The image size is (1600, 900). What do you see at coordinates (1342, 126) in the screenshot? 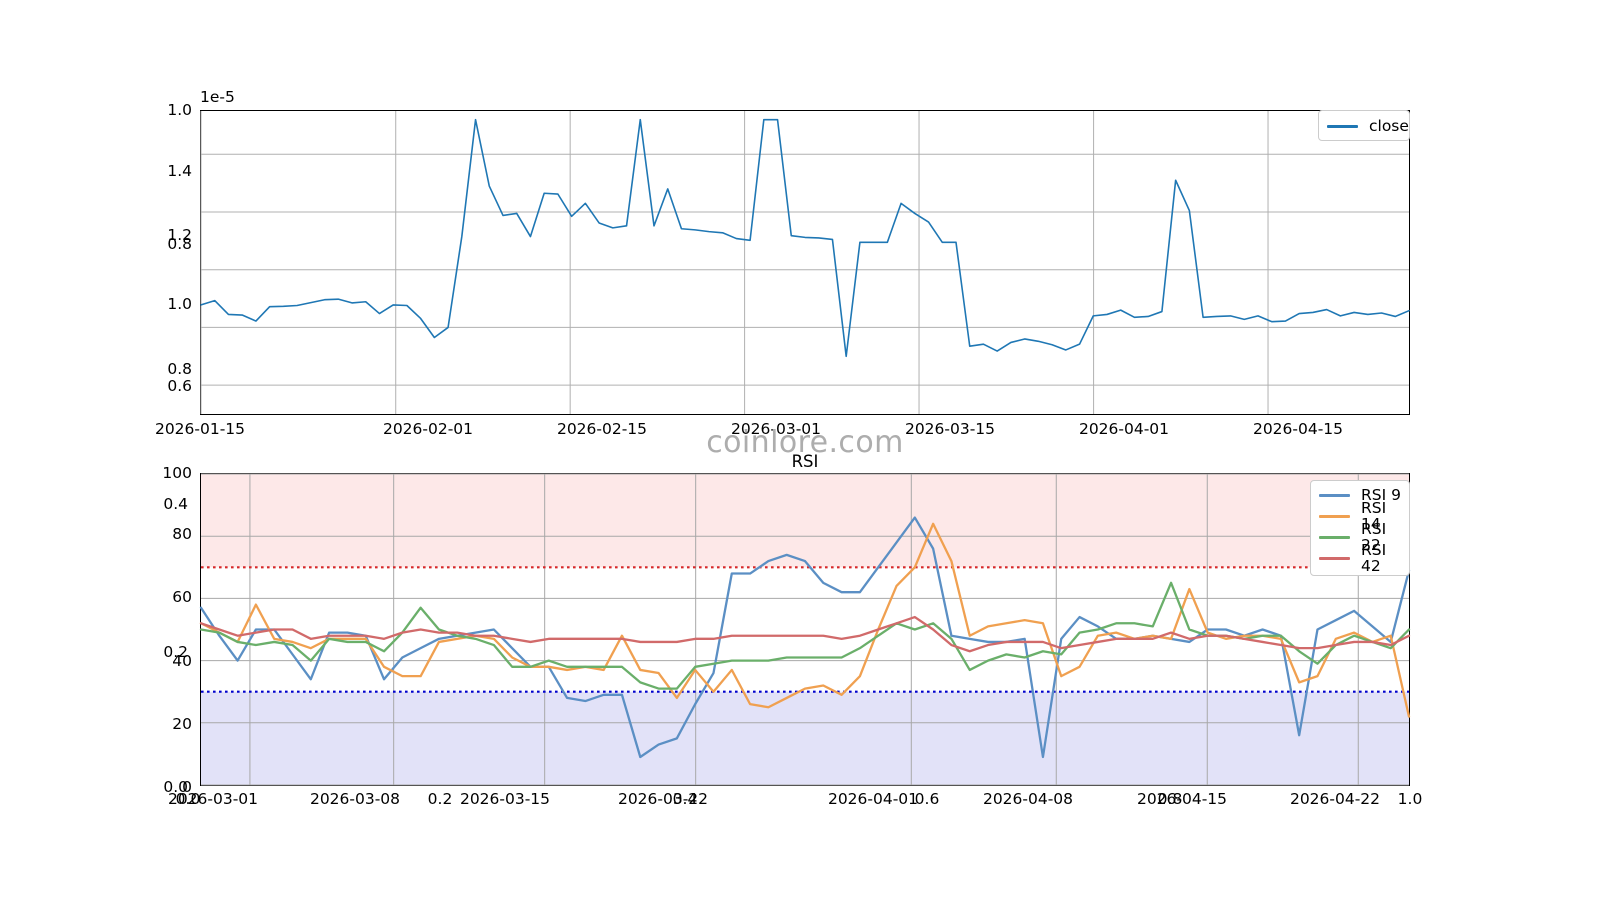
I see `legend-swatch-close` at bounding box center [1342, 126].